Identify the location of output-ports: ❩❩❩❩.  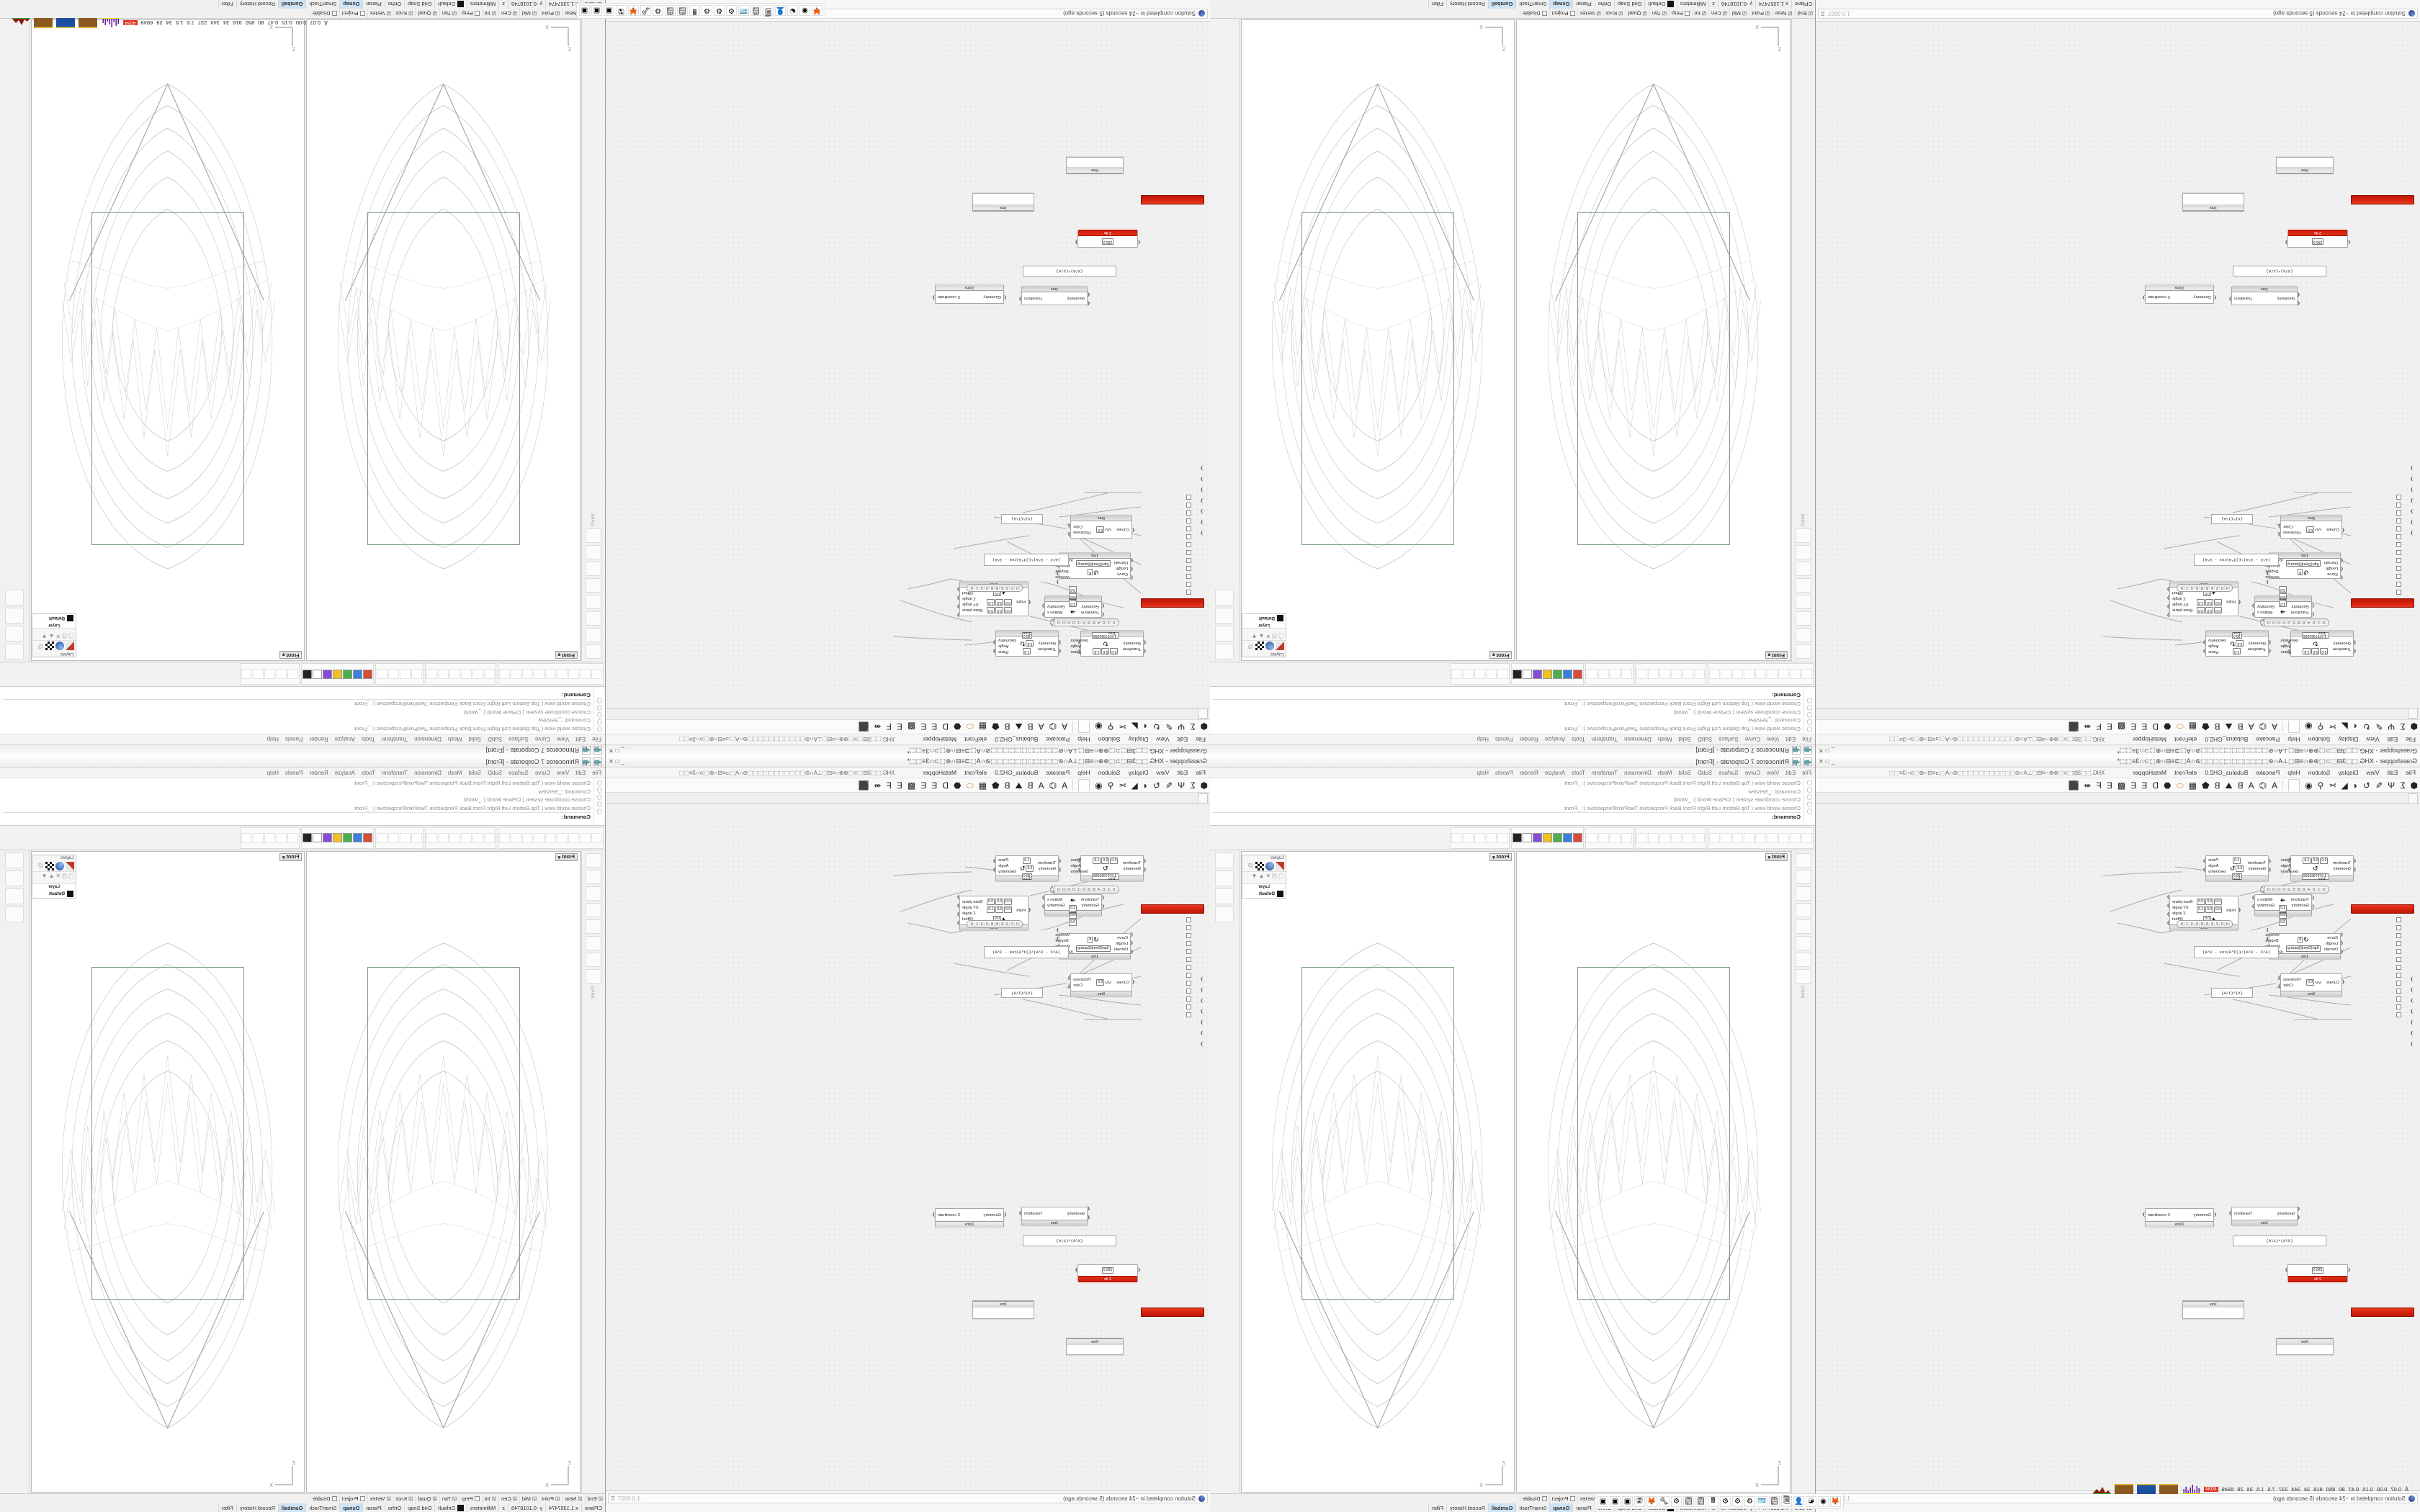
(2168, 910).